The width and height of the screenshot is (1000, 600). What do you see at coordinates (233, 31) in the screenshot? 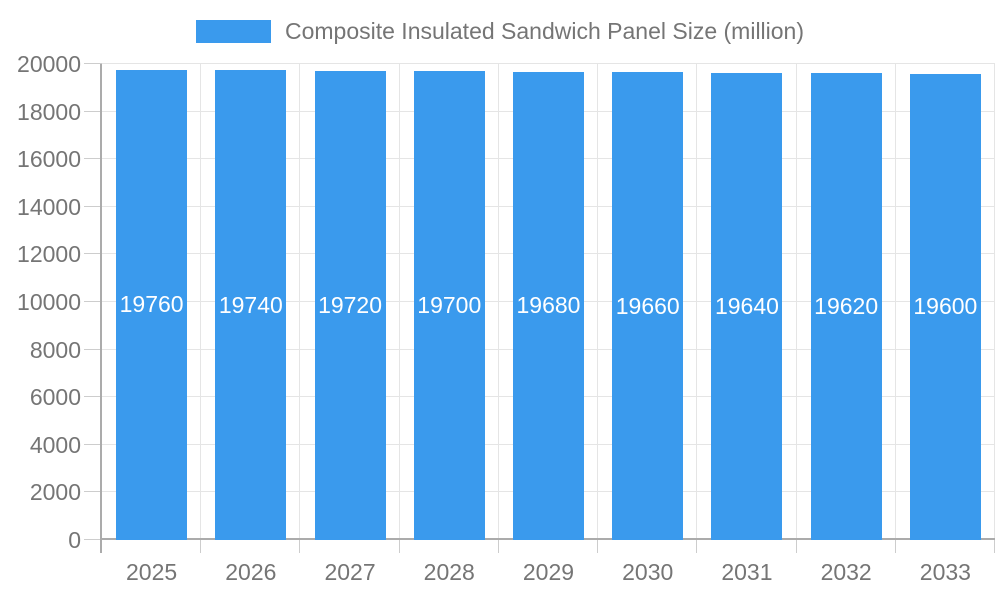
I see `legend-swatch` at bounding box center [233, 31].